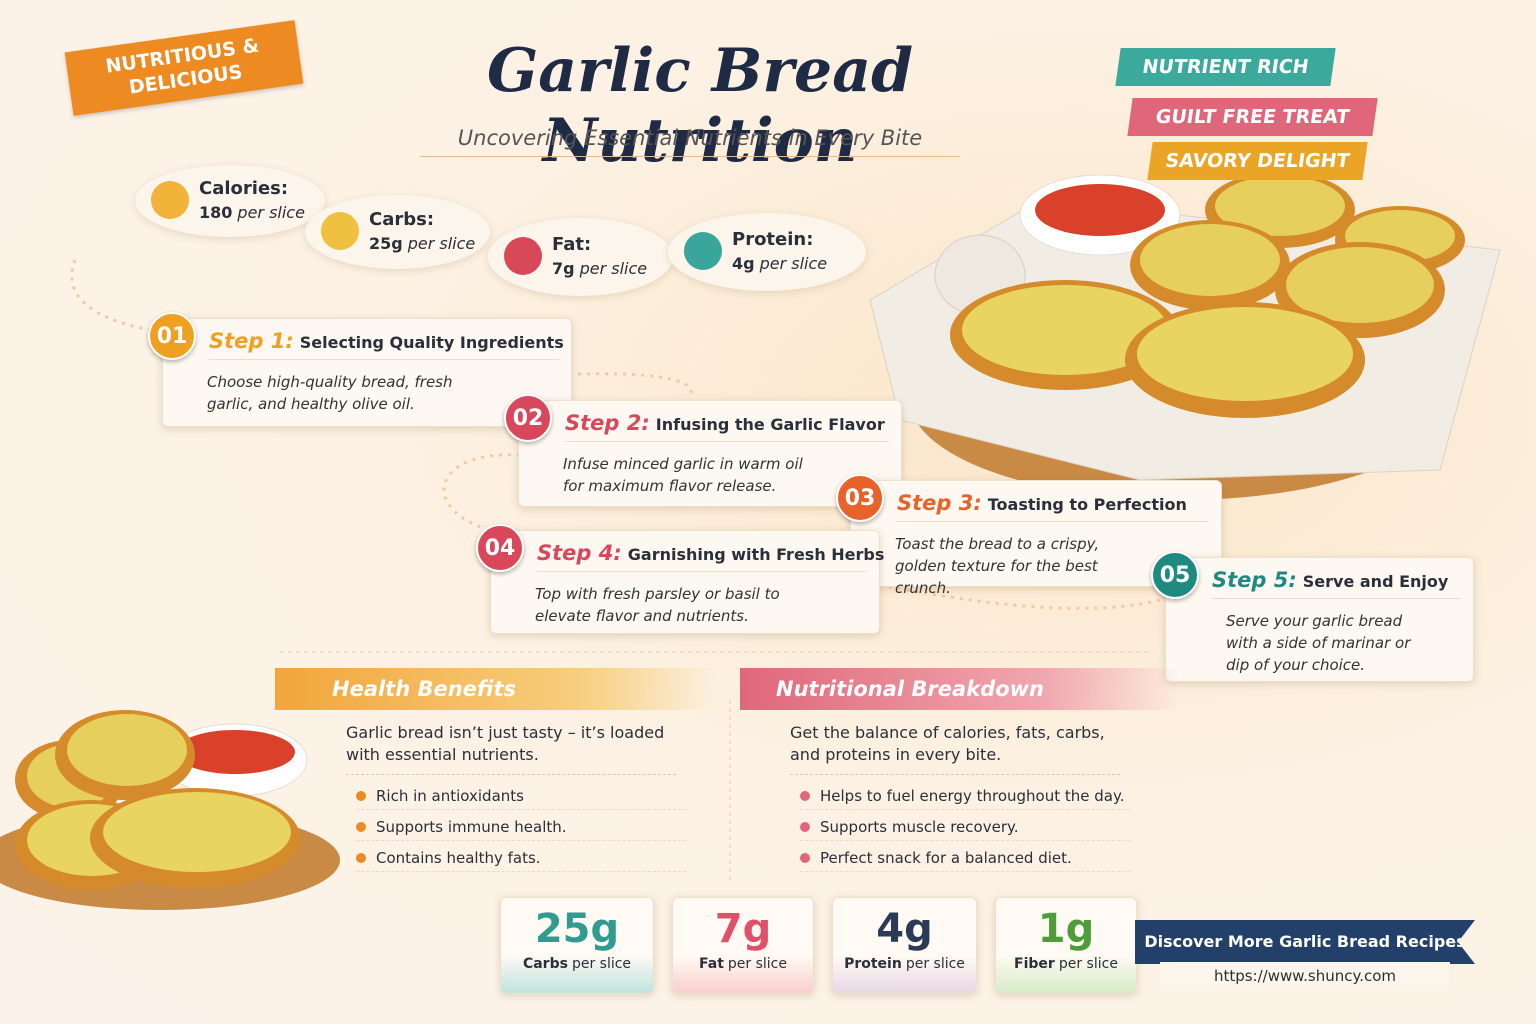  What do you see at coordinates (607, 423) in the screenshot?
I see `step-label: Step 2:` at bounding box center [607, 423].